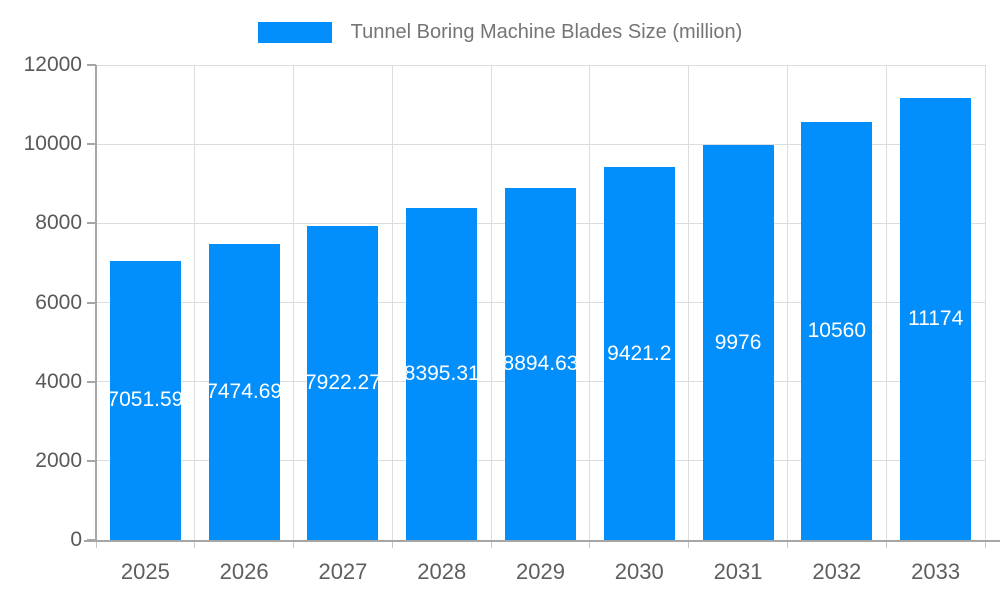 This screenshot has height=600, width=1000. Describe the element at coordinates (58, 381) in the screenshot. I see `y-tick-label: 4000` at that location.